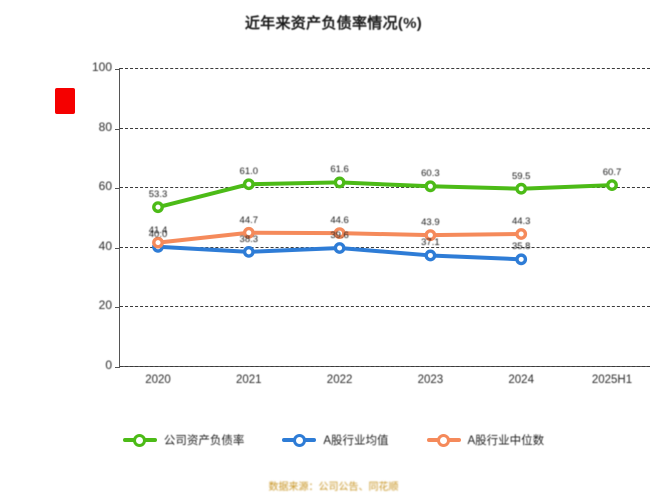 Image resolution: width=667 pixels, height=500 pixels. Describe the element at coordinates (158, 195) in the screenshot. I see `data-point-label: 53.3` at that location.